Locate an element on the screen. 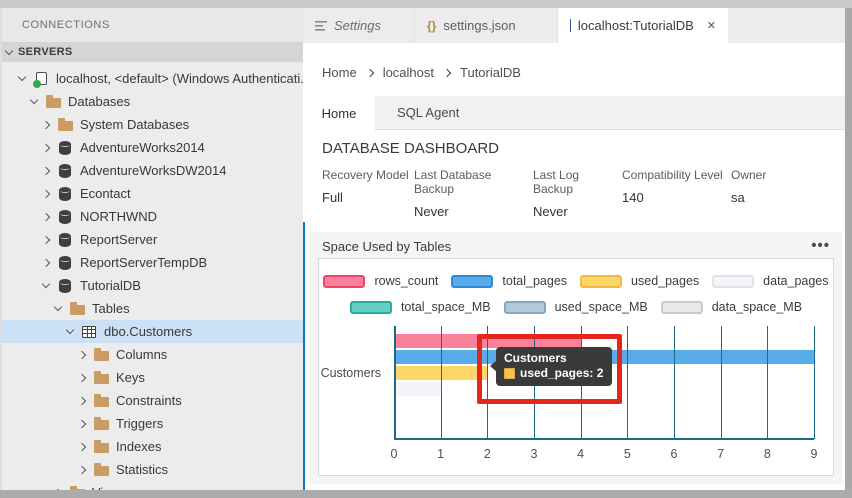  tab-sql-agent: SQL Agent is located at coordinates (428, 112).